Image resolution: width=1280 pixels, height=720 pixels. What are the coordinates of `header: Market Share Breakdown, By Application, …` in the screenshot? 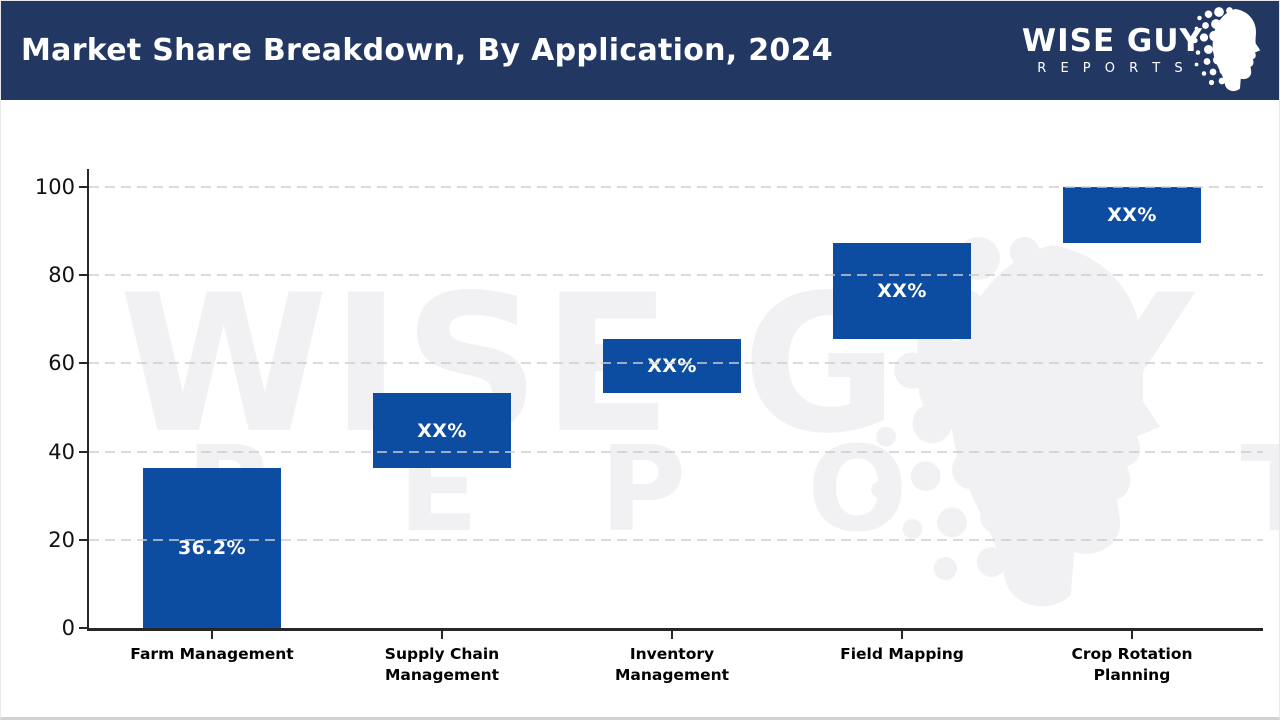 It's located at (640, 50).